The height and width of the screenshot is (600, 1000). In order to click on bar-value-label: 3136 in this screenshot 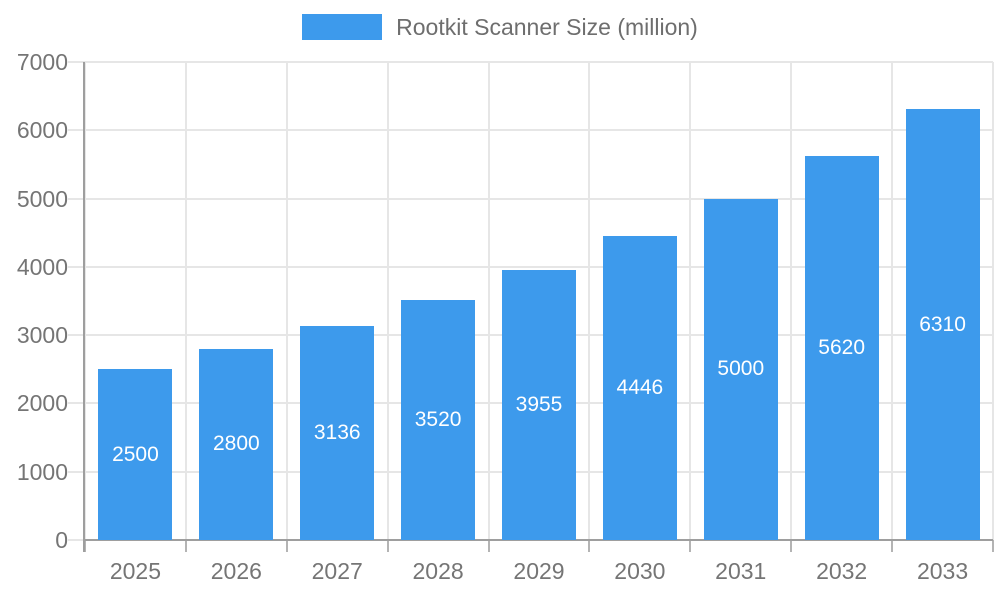, I will do `click(337, 432)`.